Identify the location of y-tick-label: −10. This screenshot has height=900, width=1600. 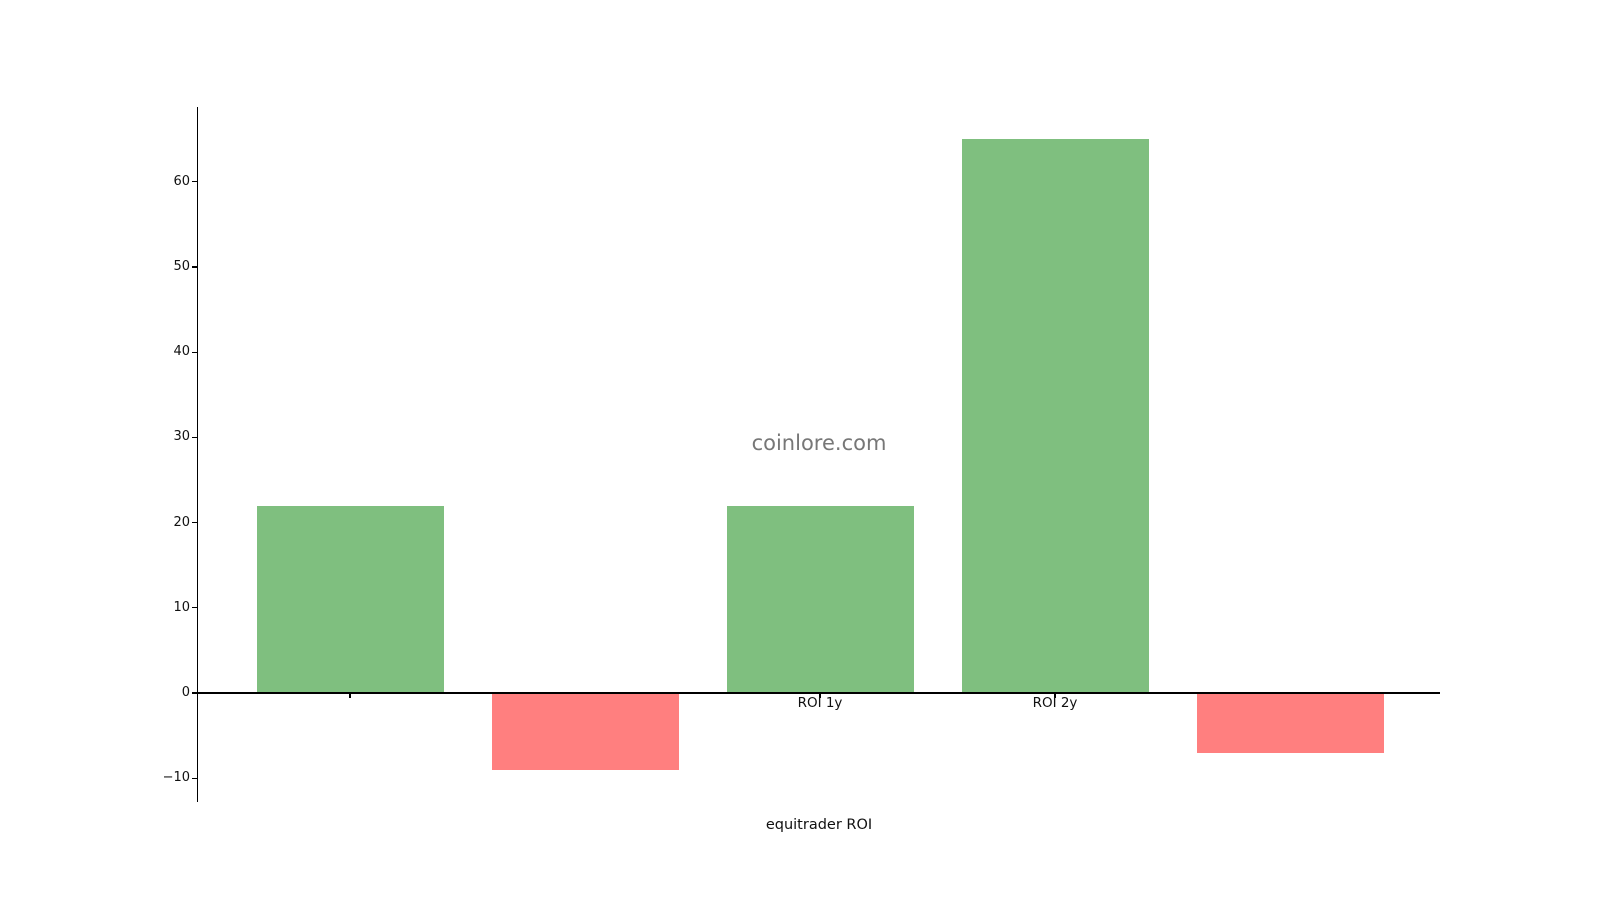
(176, 778).